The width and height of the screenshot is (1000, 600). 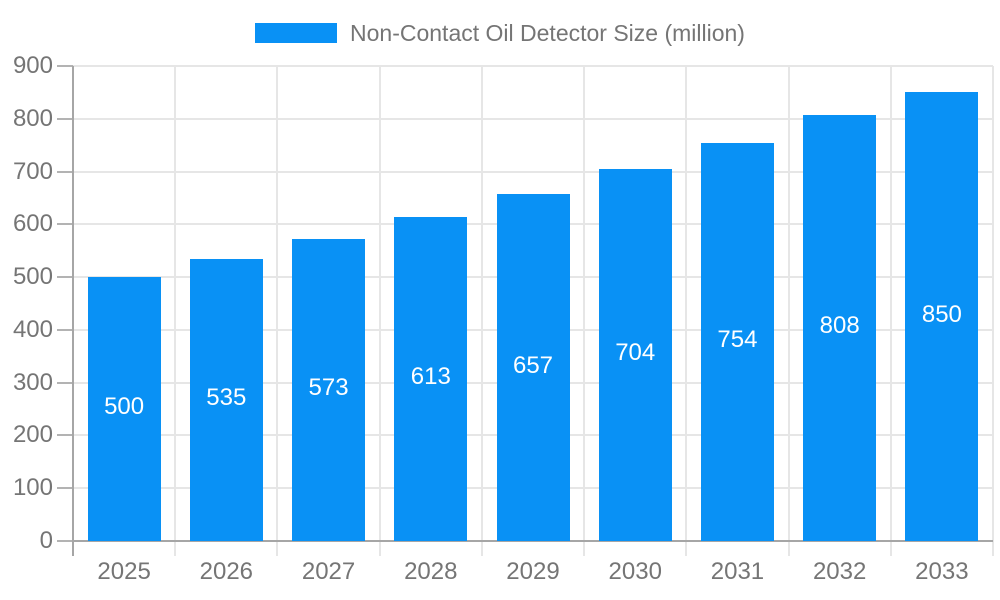 I want to click on y-axis-line, so click(x=73, y=311).